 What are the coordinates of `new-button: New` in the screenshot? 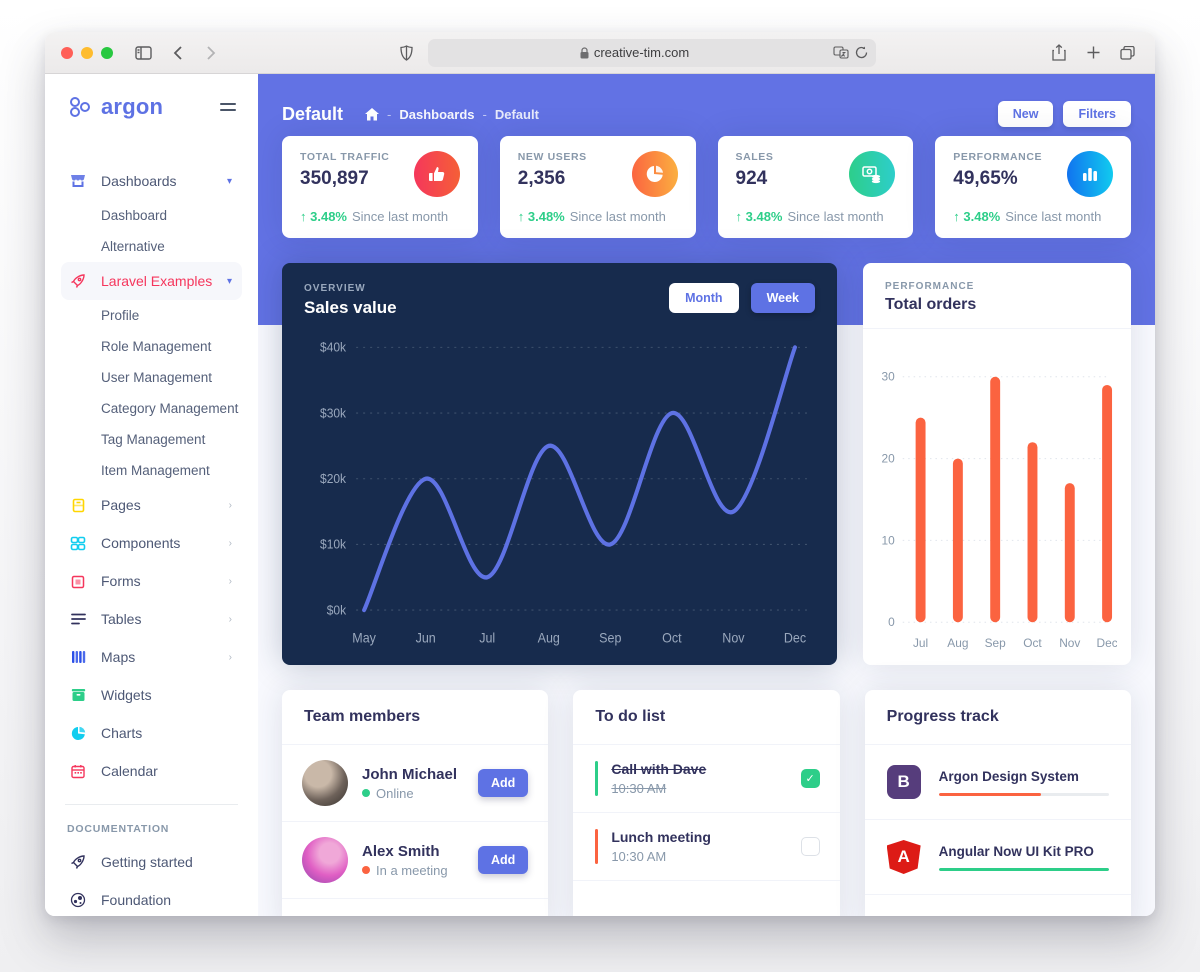 It's located at (1025, 114).